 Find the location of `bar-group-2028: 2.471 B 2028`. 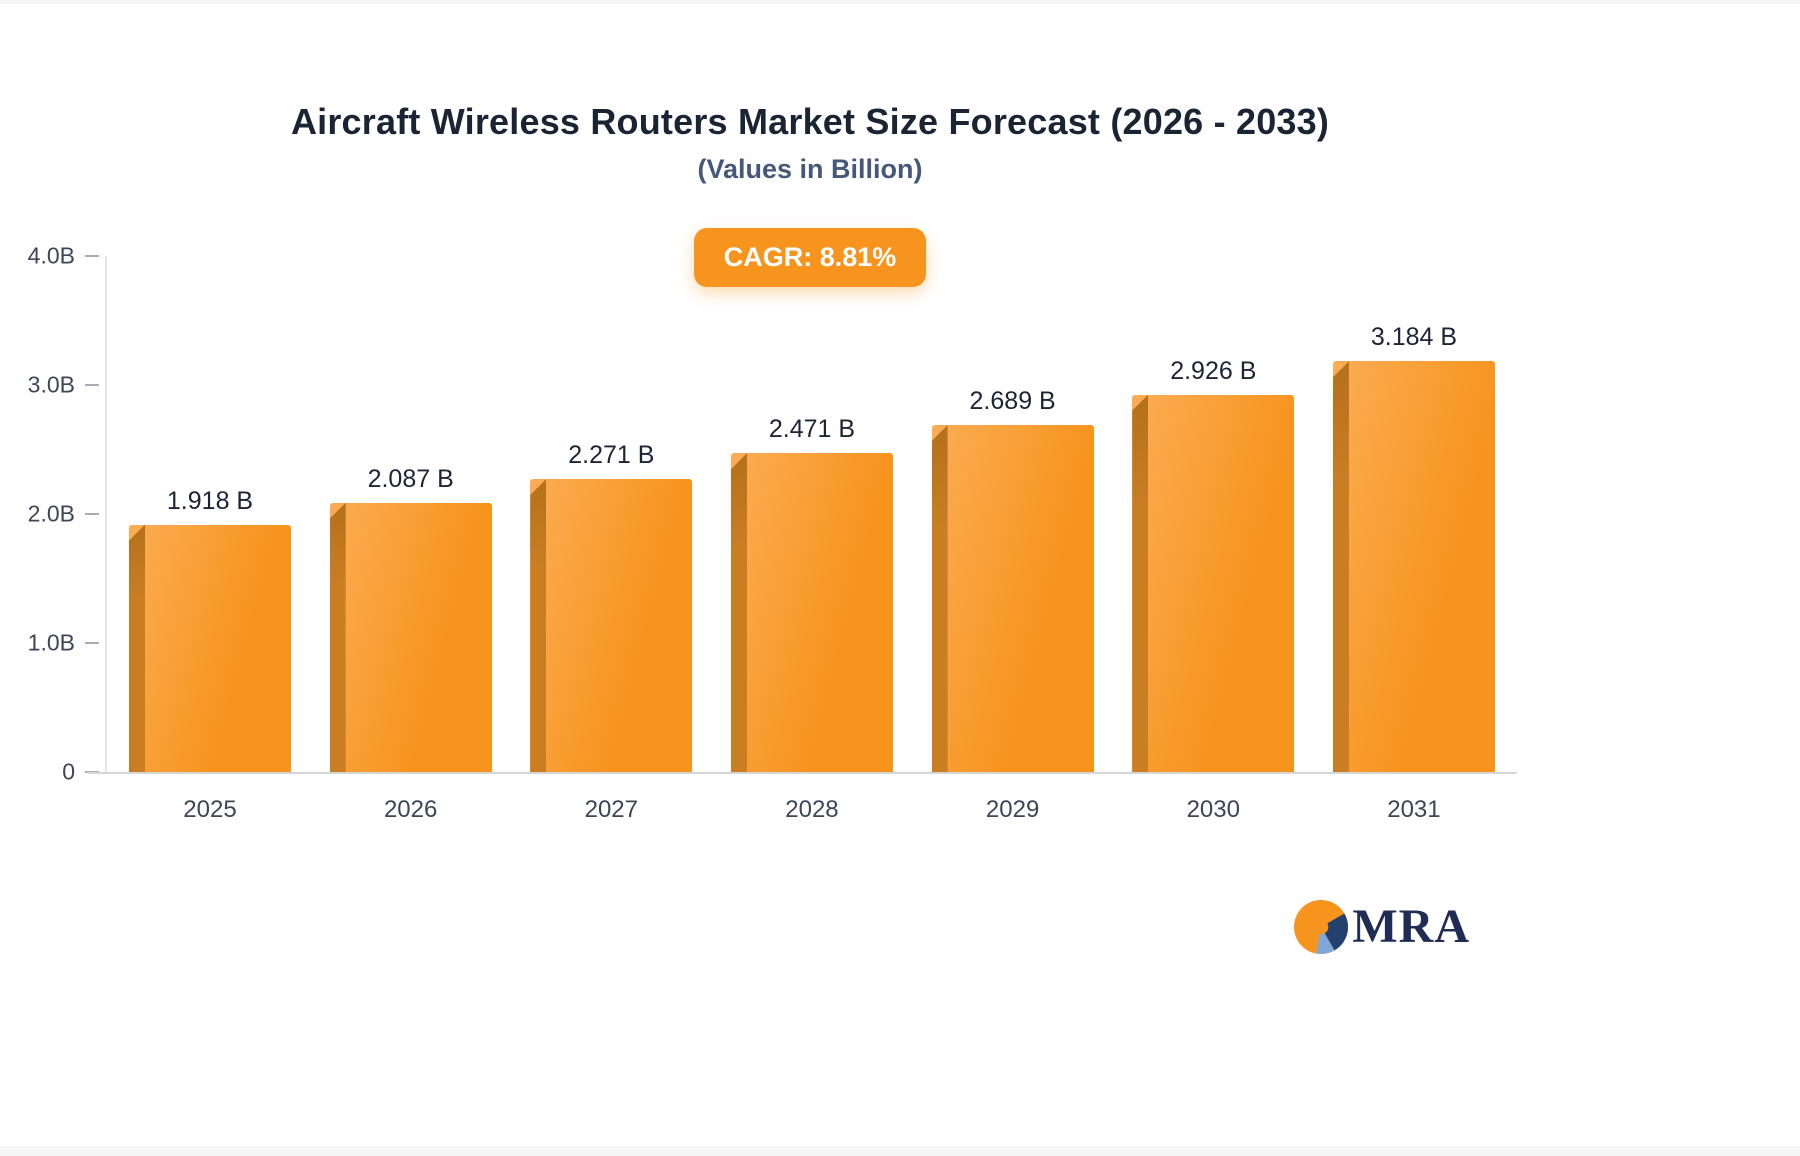

bar-group-2028: 2.471 B 2028 is located at coordinates (811, 539).